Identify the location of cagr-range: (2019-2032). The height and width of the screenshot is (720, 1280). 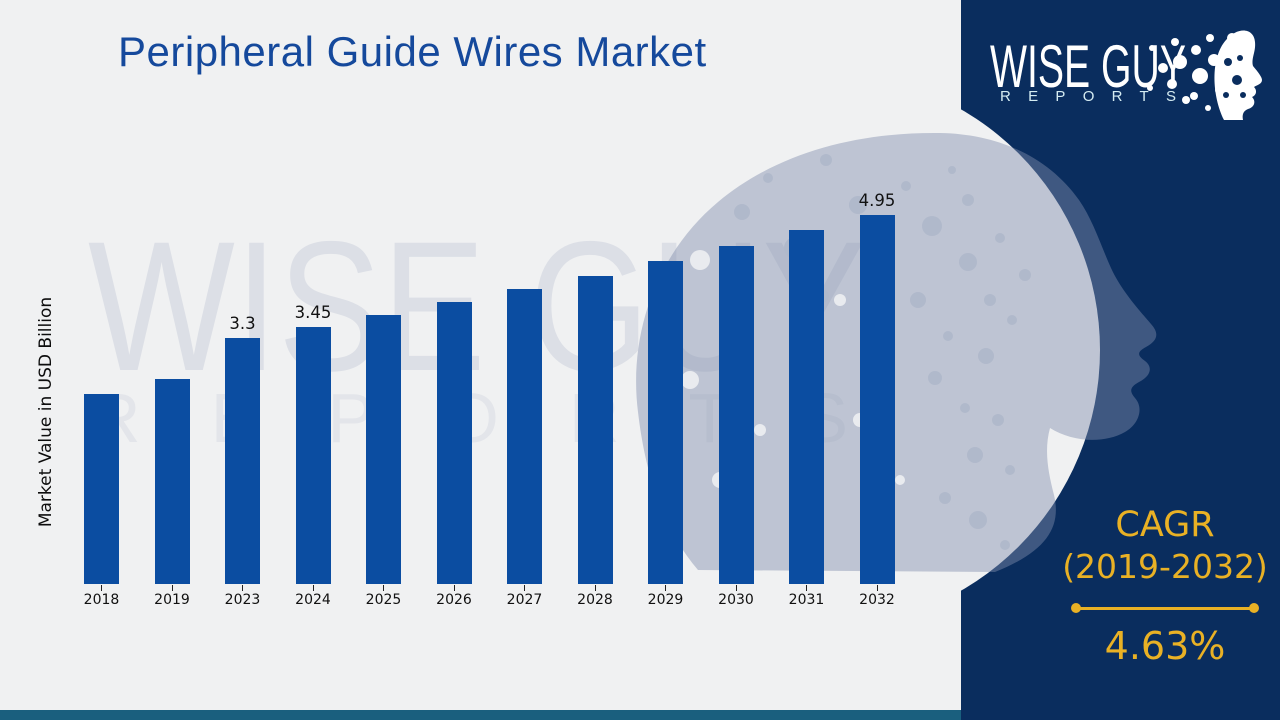
(1165, 566).